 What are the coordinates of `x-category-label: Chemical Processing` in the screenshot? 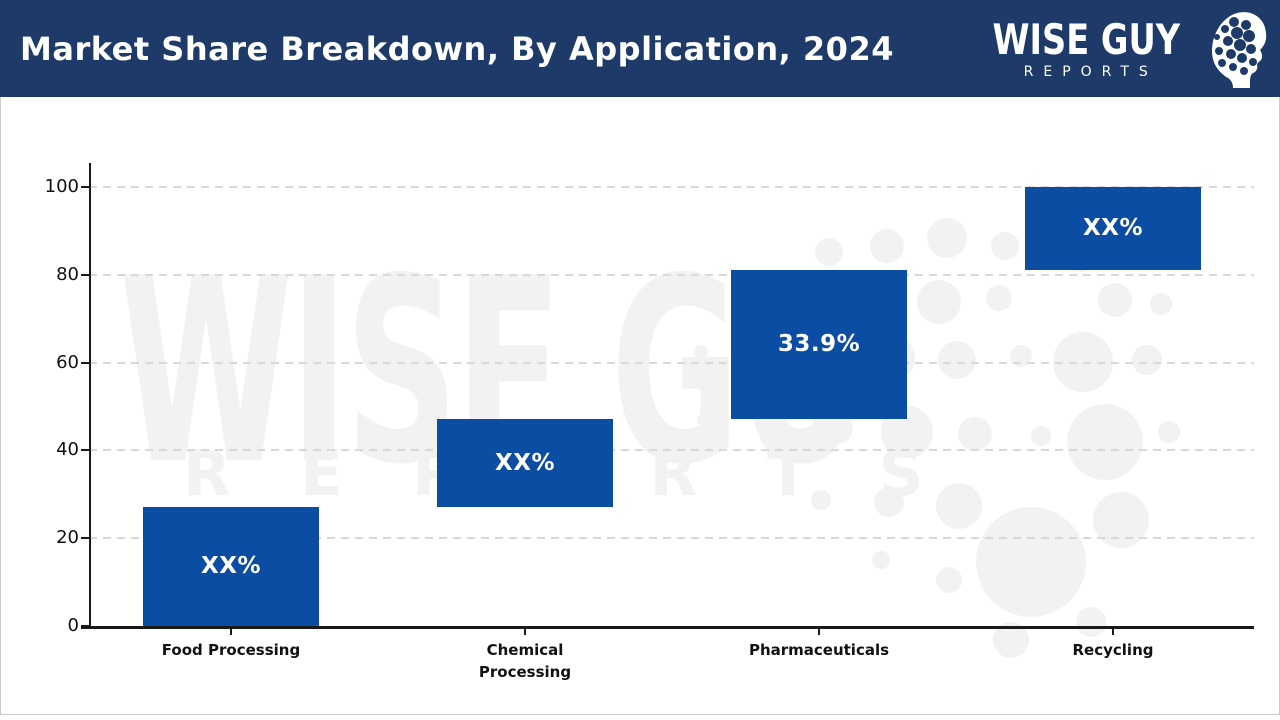 It's located at (525, 661).